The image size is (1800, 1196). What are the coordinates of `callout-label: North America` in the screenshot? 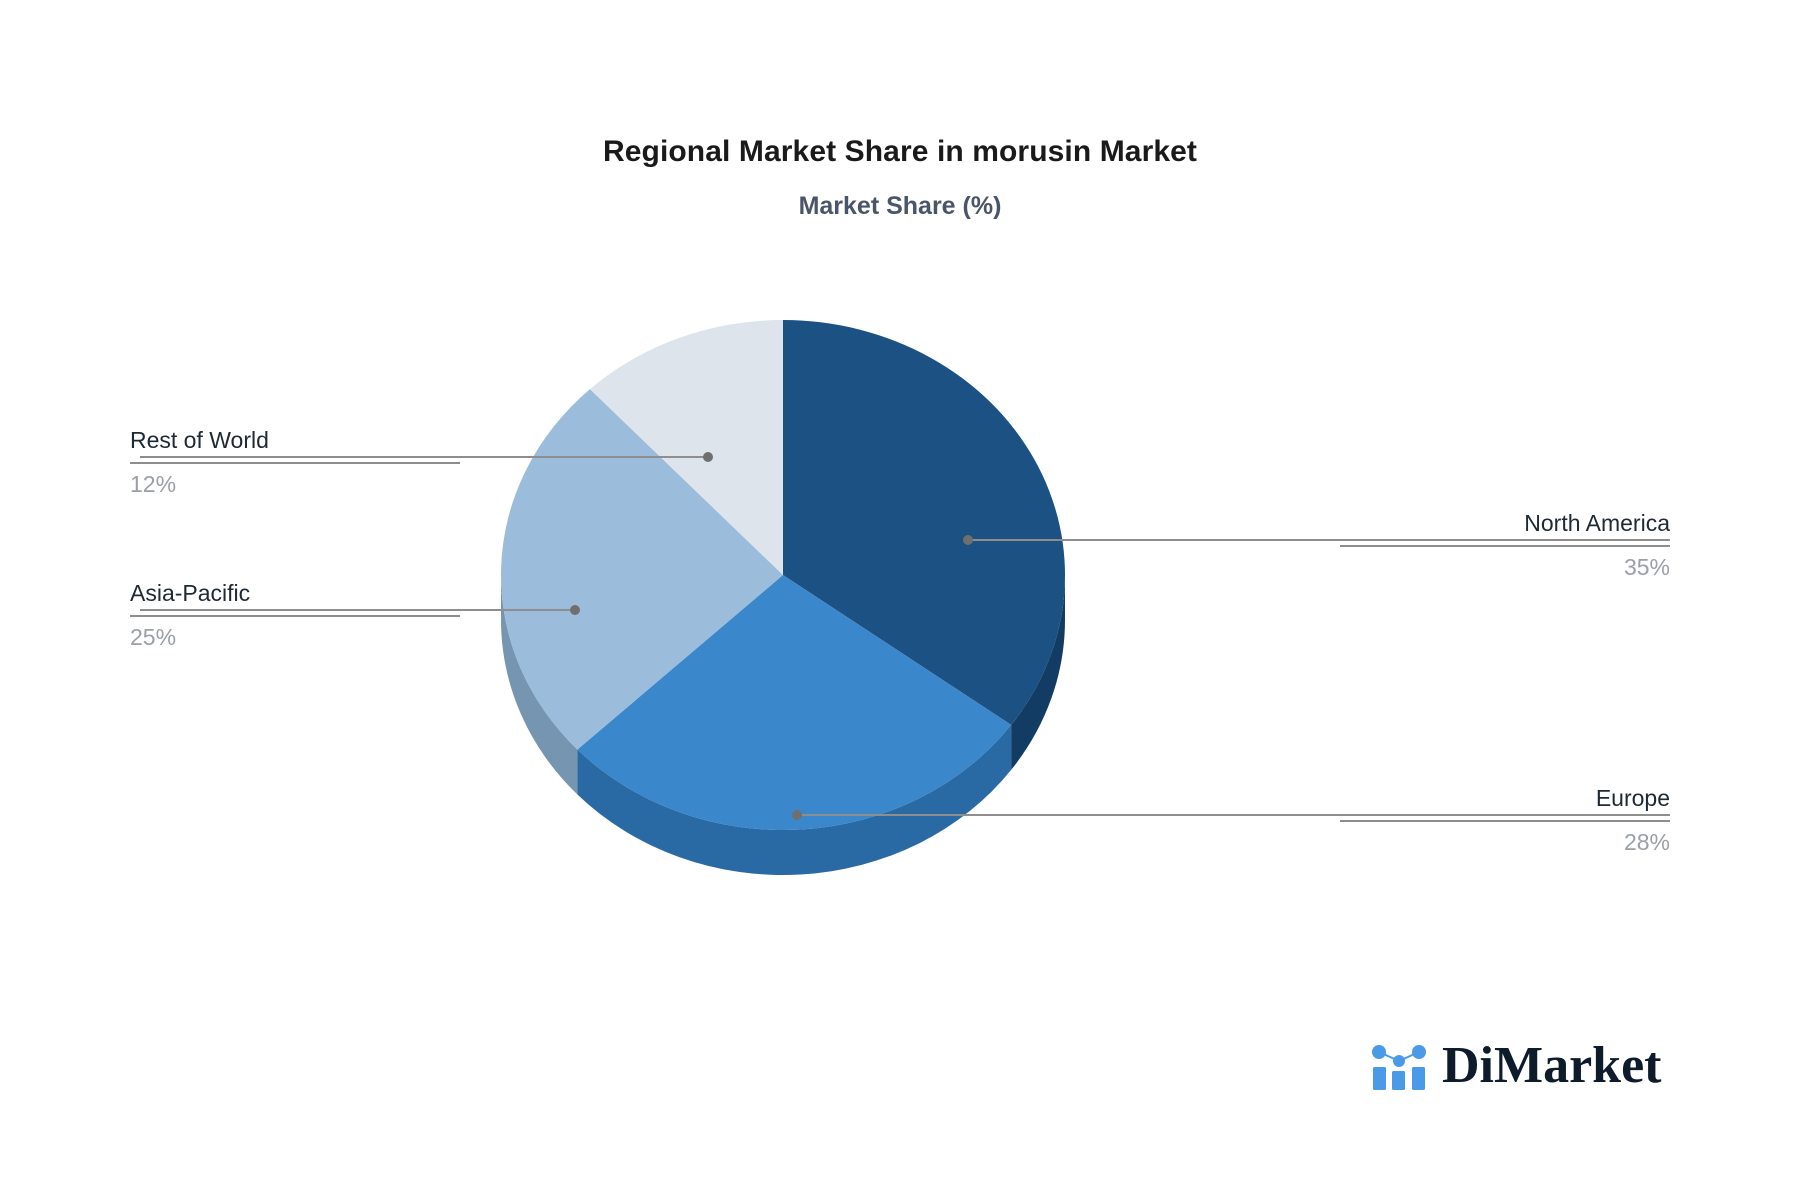 It's located at (1597, 523).